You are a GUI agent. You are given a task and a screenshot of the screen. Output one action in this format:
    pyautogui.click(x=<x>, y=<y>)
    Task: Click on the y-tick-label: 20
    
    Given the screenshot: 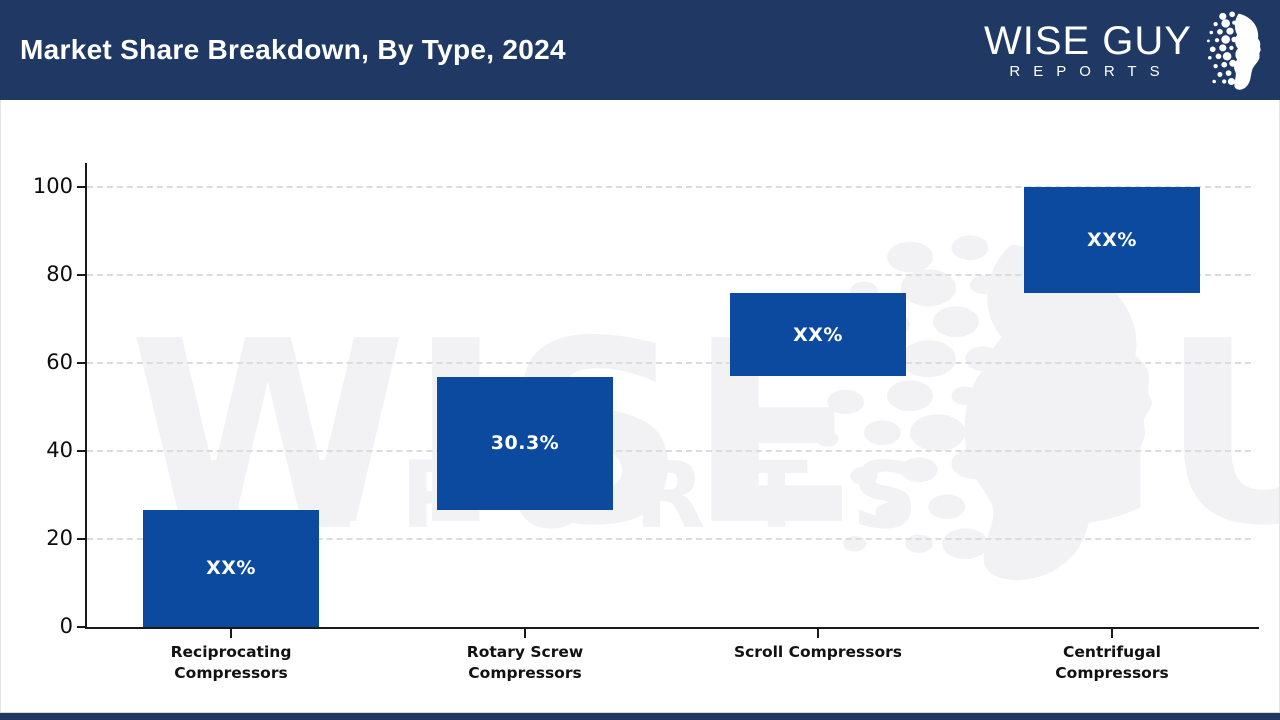 What is the action you would take?
    pyautogui.click(x=59, y=538)
    